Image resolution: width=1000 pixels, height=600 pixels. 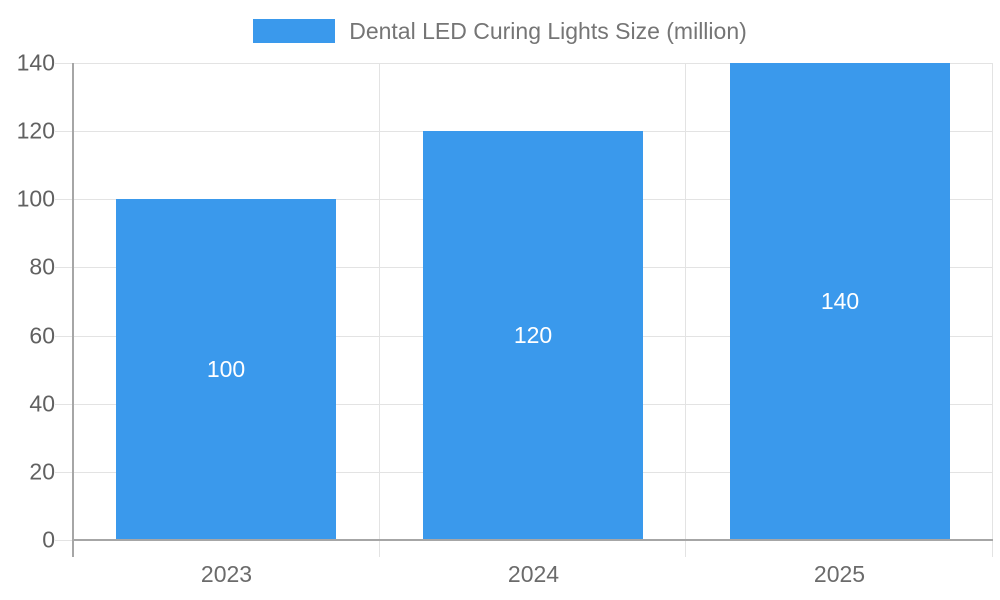 I want to click on bar-2023: 100, so click(x=226, y=369).